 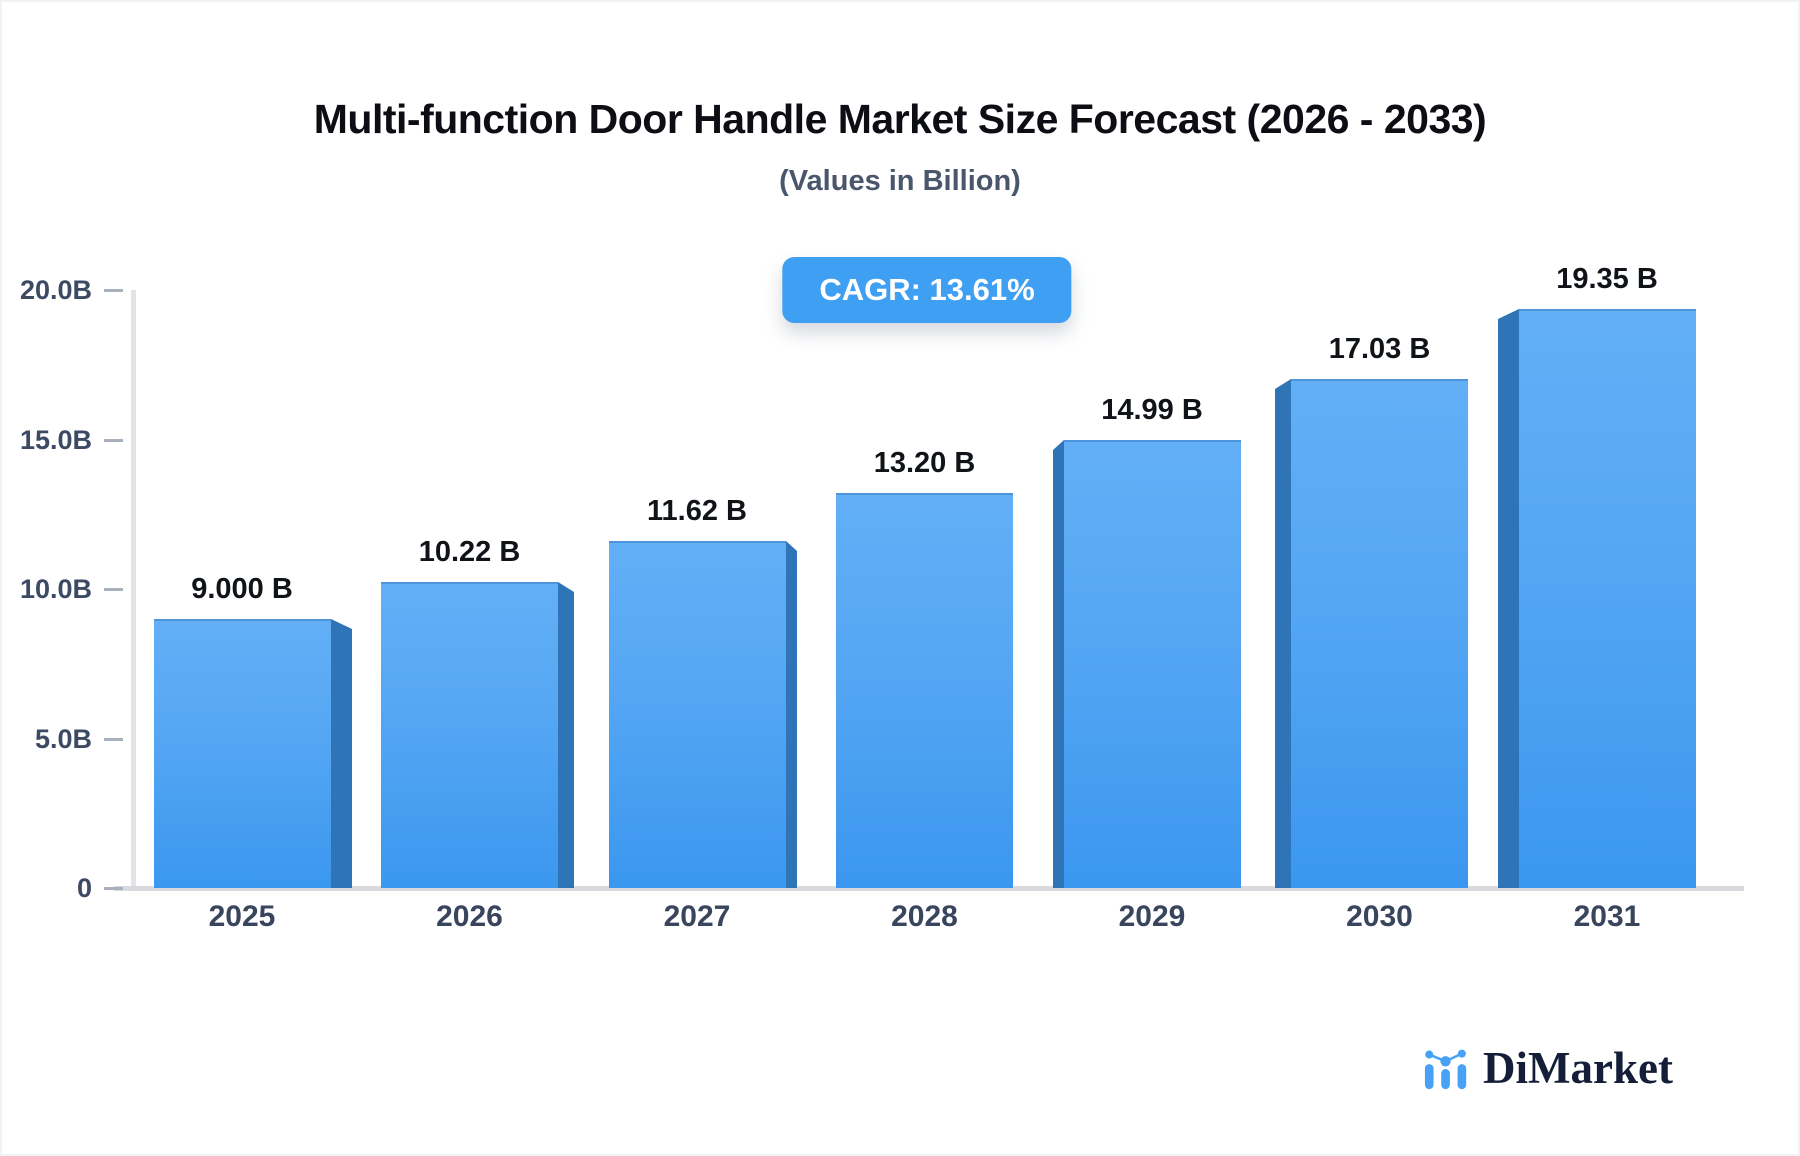 What do you see at coordinates (900, 181) in the screenshot?
I see `page-subtitle: (Values in Billion)` at bounding box center [900, 181].